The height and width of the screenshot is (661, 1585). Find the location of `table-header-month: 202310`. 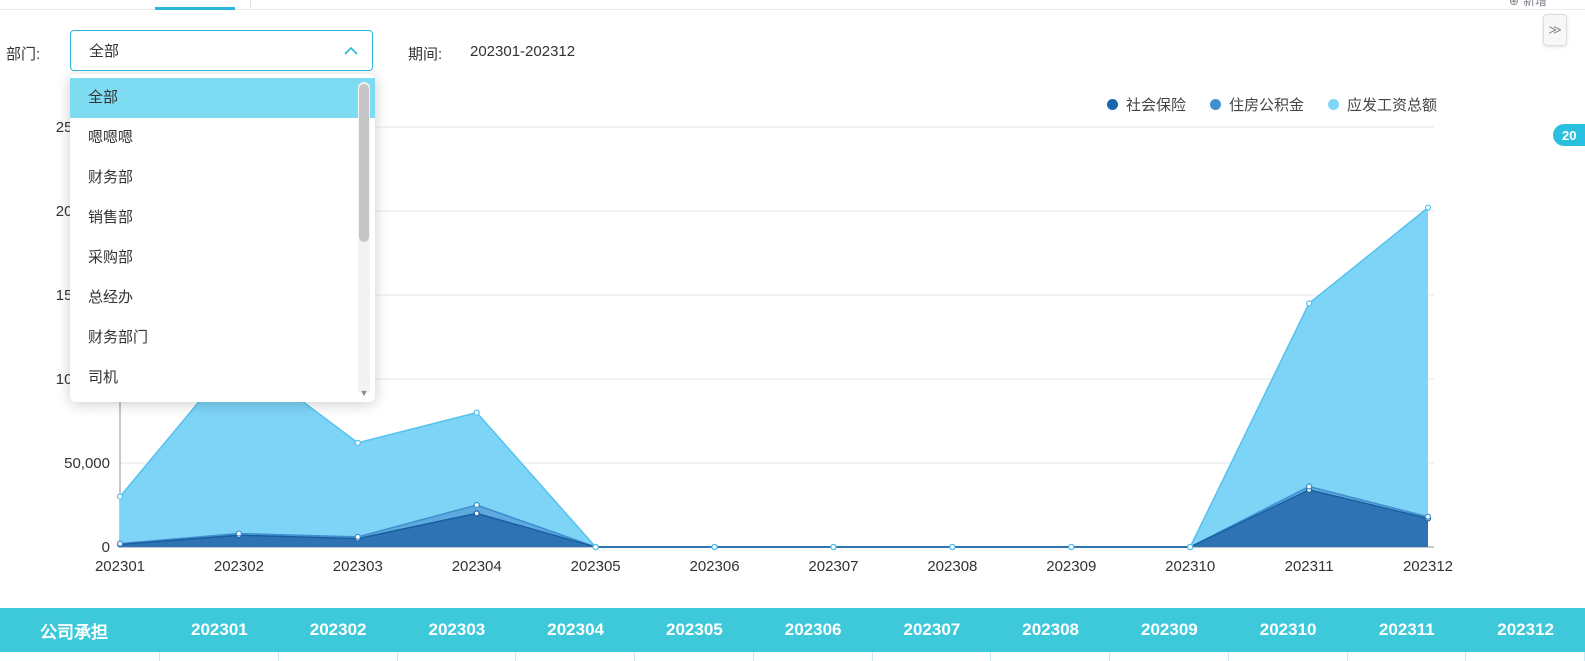

table-header-month: 202310 is located at coordinates (1288, 629).